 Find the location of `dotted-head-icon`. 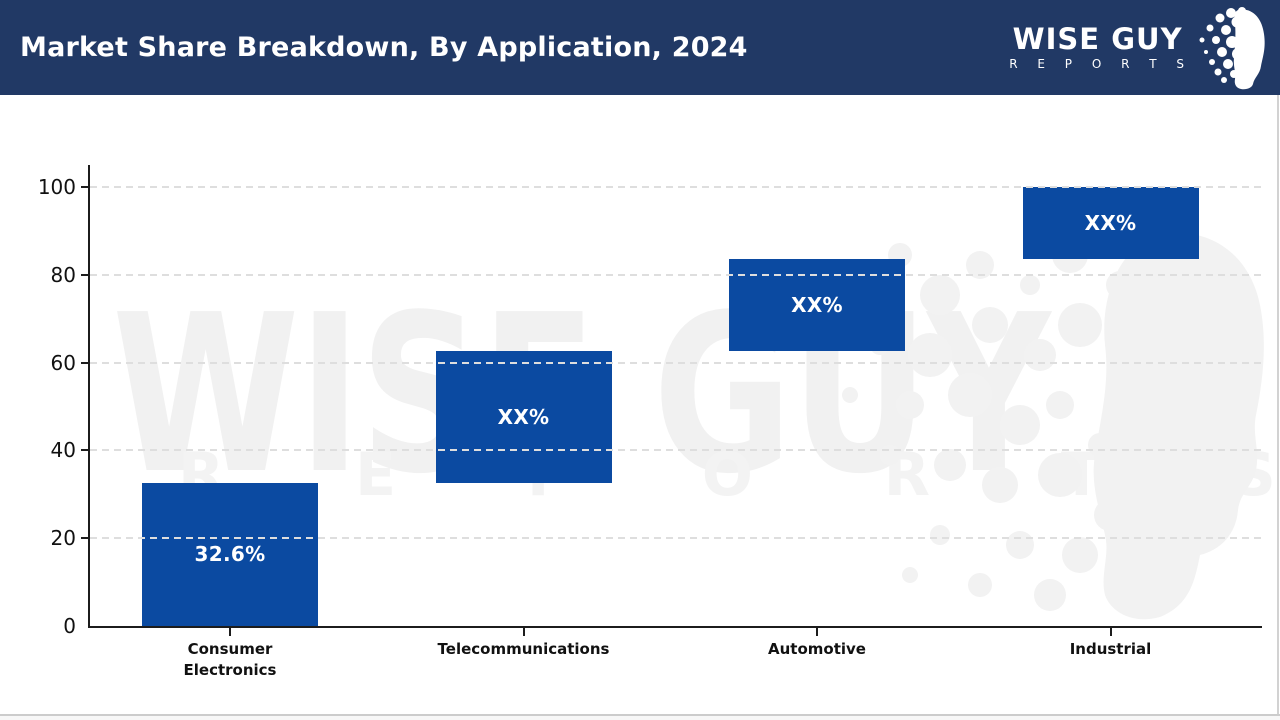

dotted-head-icon is located at coordinates (1232, 47).